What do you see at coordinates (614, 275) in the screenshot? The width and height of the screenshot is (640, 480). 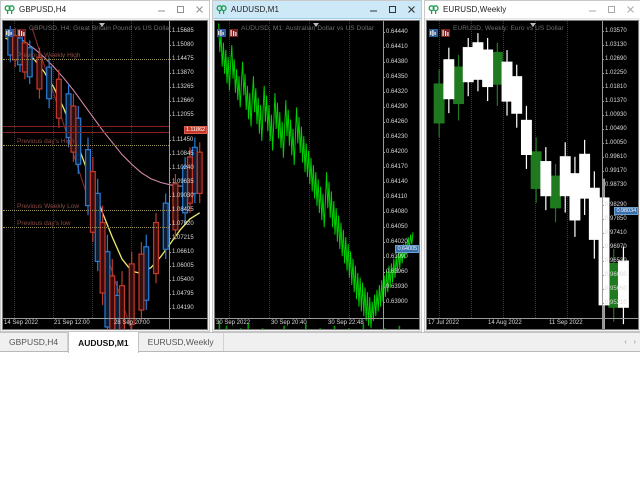 I see `price-tick: 0.96090` at bounding box center [614, 275].